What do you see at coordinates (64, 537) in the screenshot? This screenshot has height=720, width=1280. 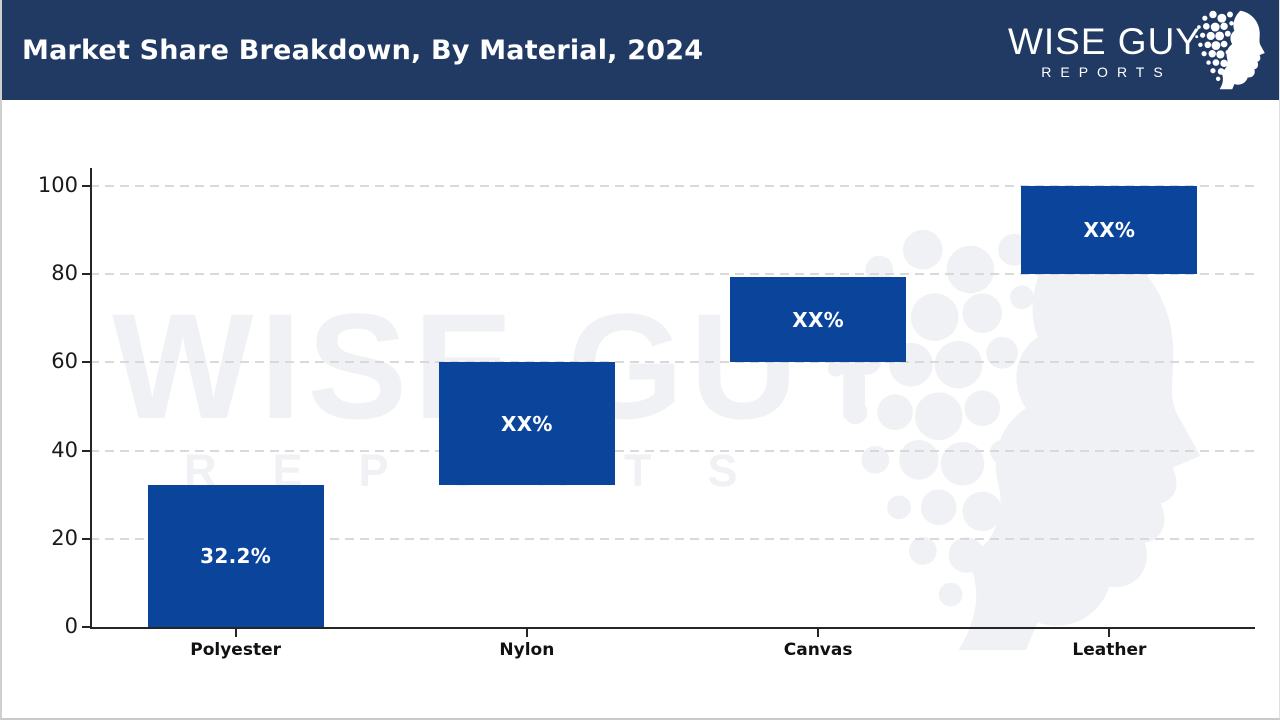 I see `y-tick-label: 20` at bounding box center [64, 537].